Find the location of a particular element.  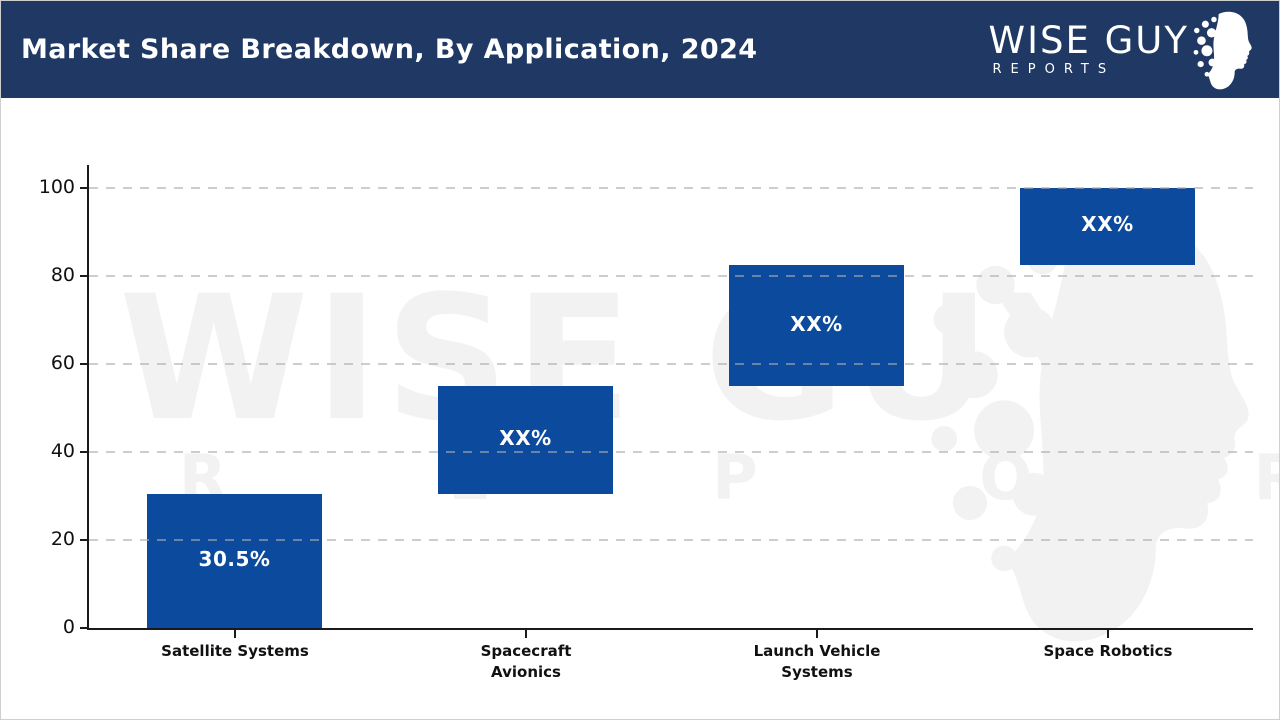

wiseguy-logo: WISE GUY REPORTS is located at coordinates (1128, 50).